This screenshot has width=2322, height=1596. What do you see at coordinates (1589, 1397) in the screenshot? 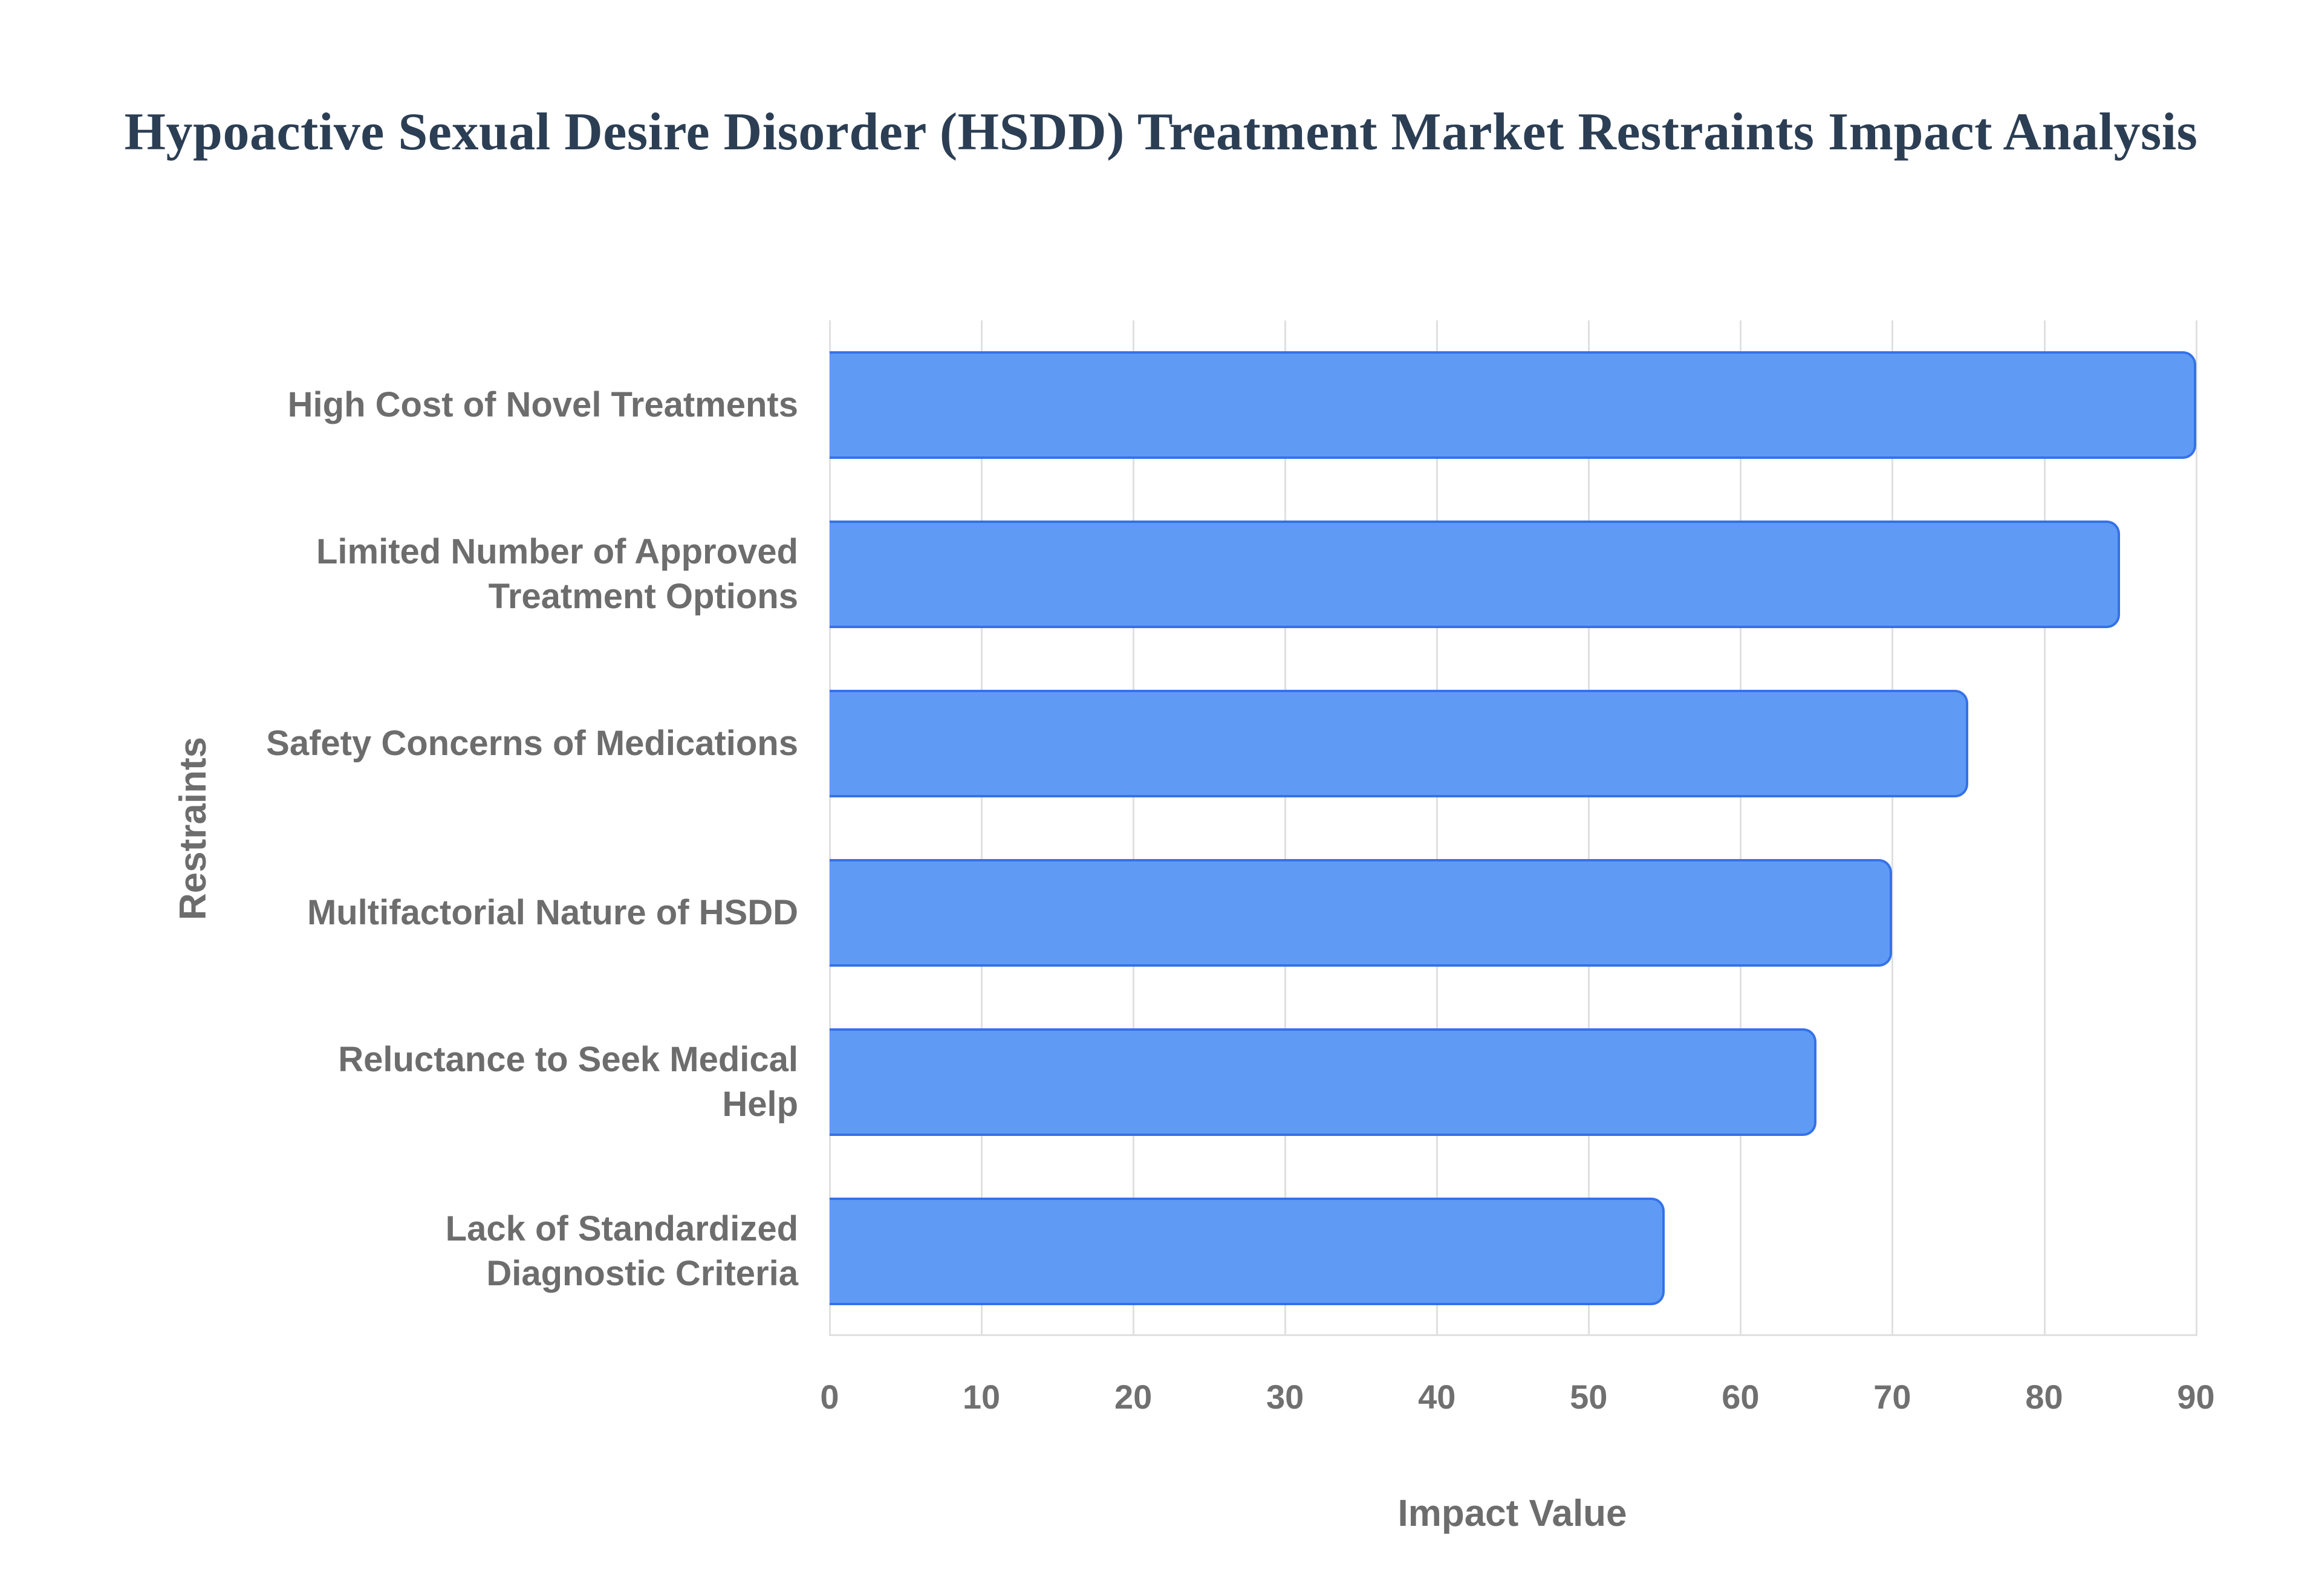
I see `x-tick-label-50: 50` at bounding box center [1589, 1397].